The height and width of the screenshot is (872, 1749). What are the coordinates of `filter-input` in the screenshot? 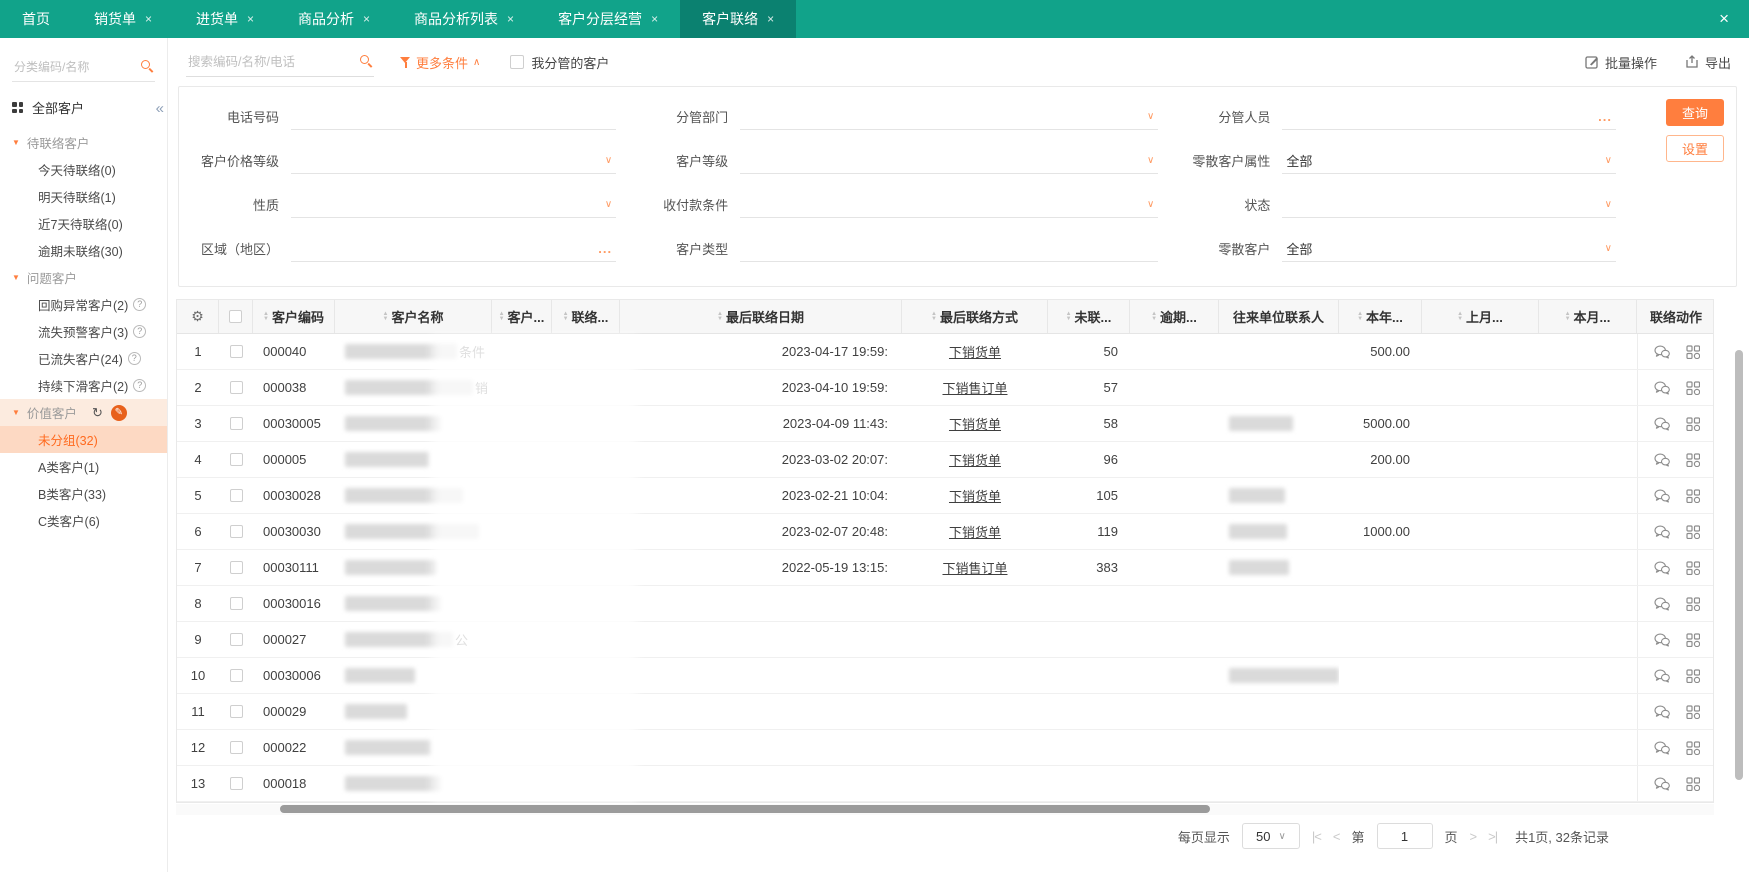 It's located at (949, 248).